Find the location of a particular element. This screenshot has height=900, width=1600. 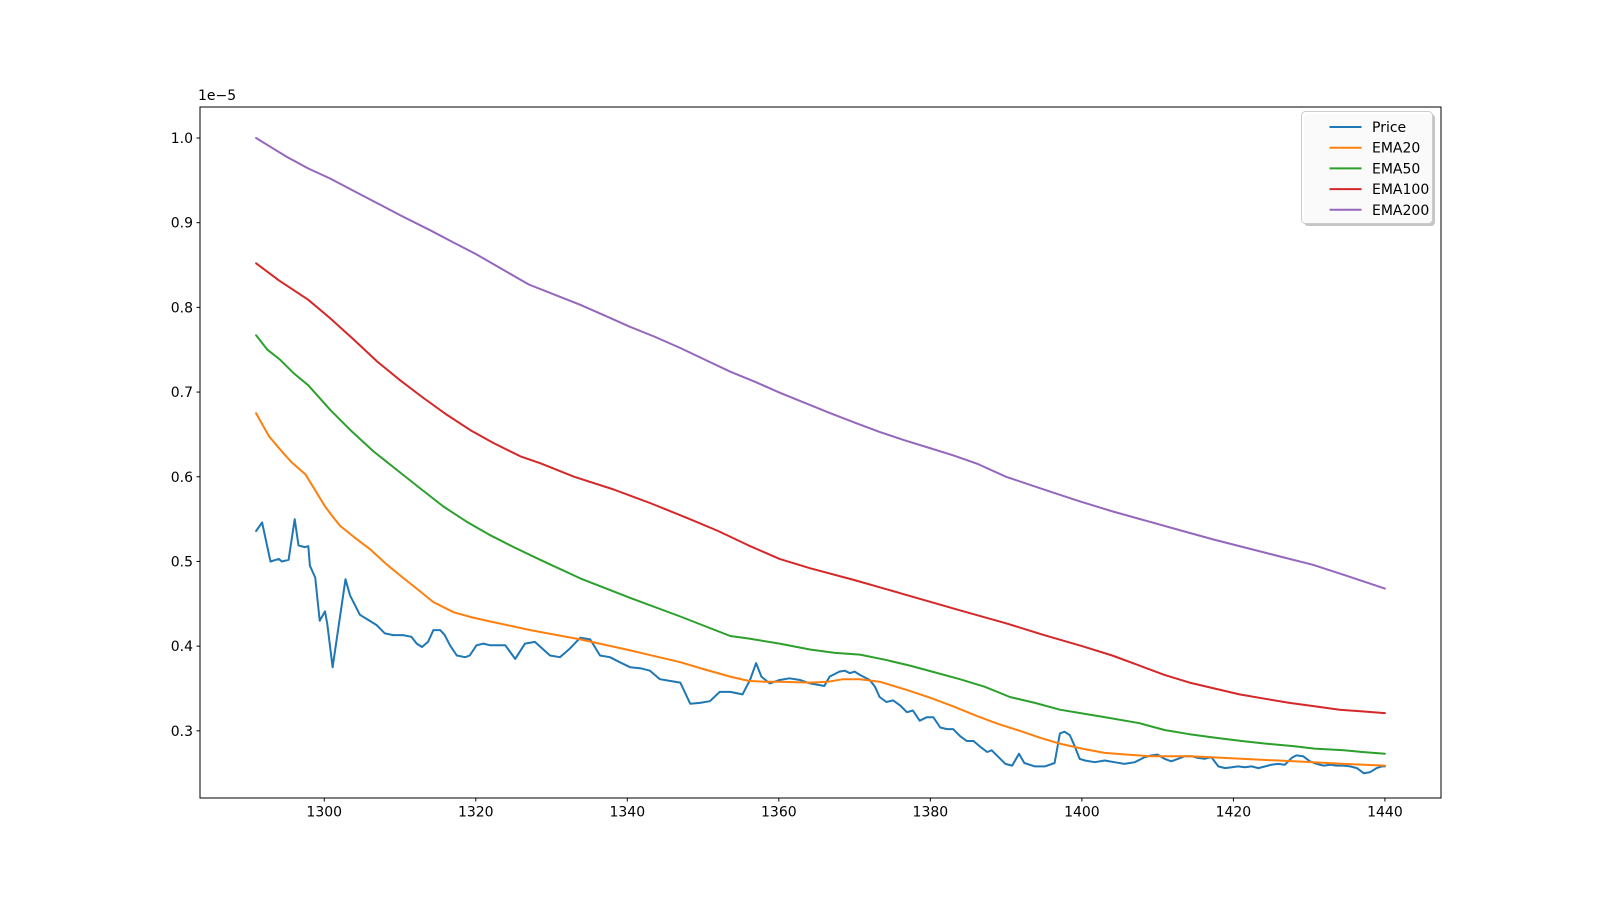

legend-item-ema20: EMA20 is located at coordinates (1374, 149).